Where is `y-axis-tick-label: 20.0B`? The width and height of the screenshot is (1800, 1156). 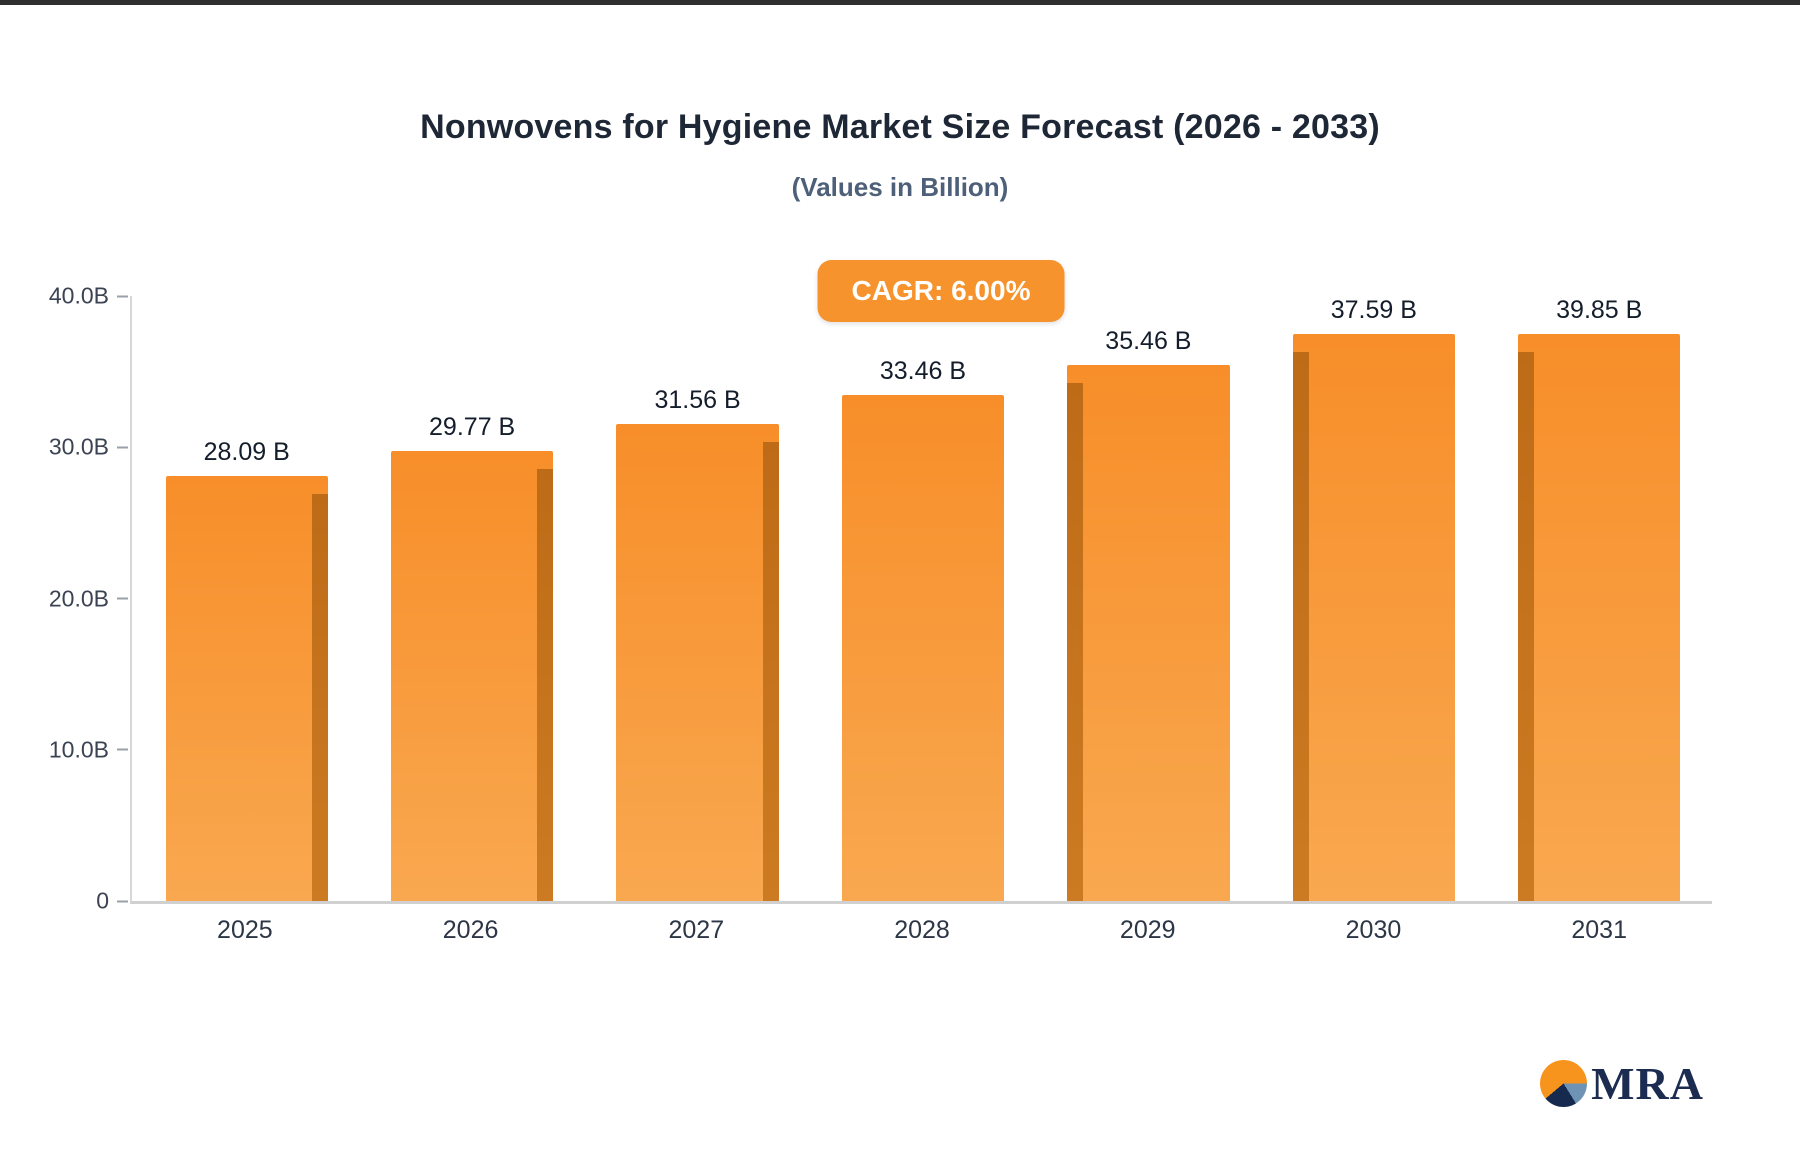 y-axis-tick-label: 20.0B is located at coordinates (78, 598).